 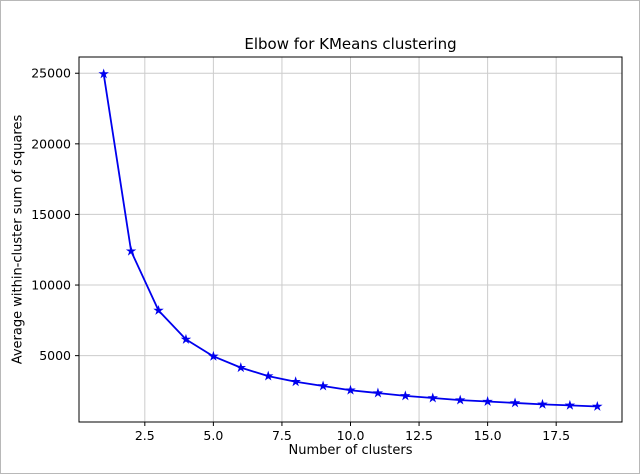 I want to click on x-tick-label: 12.5, so click(x=419, y=435).